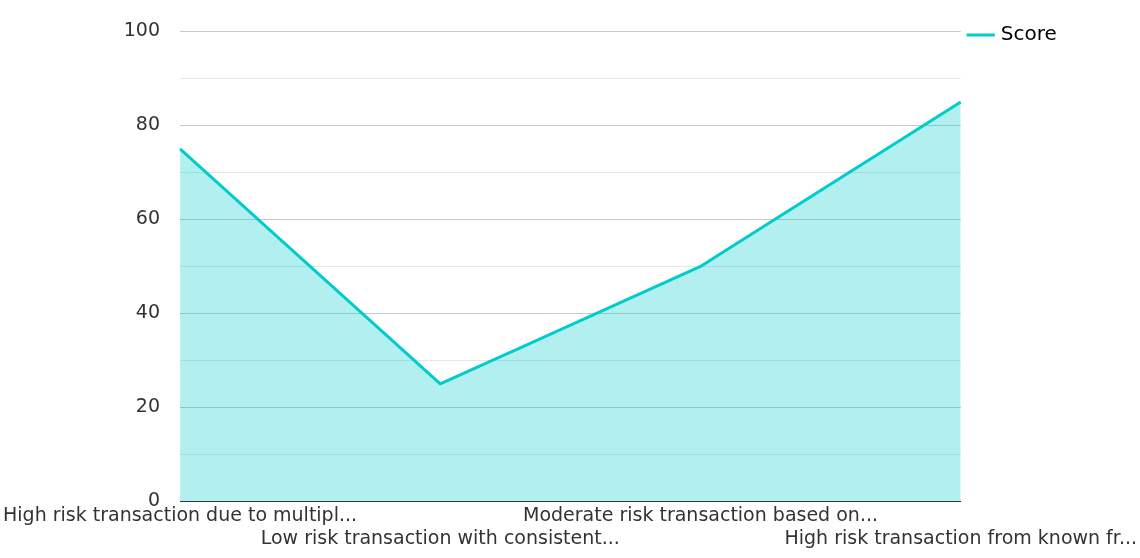  Describe the element at coordinates (148, 217) in the screenshot. I see `y-tick-label: 60` at that location.